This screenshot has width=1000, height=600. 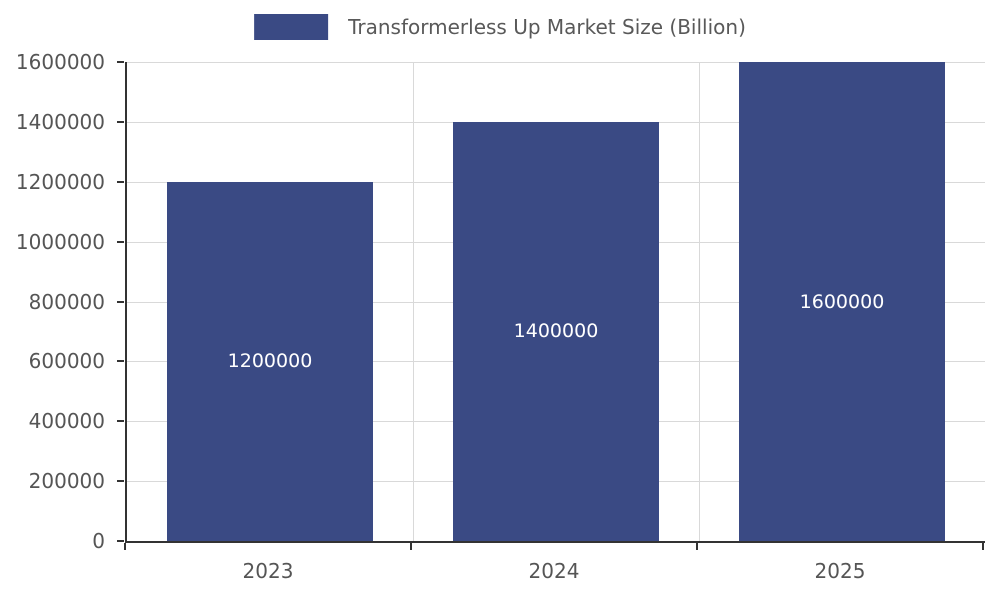 I want to click on y-tick-label: 1000000, so click(x=60, y=241).